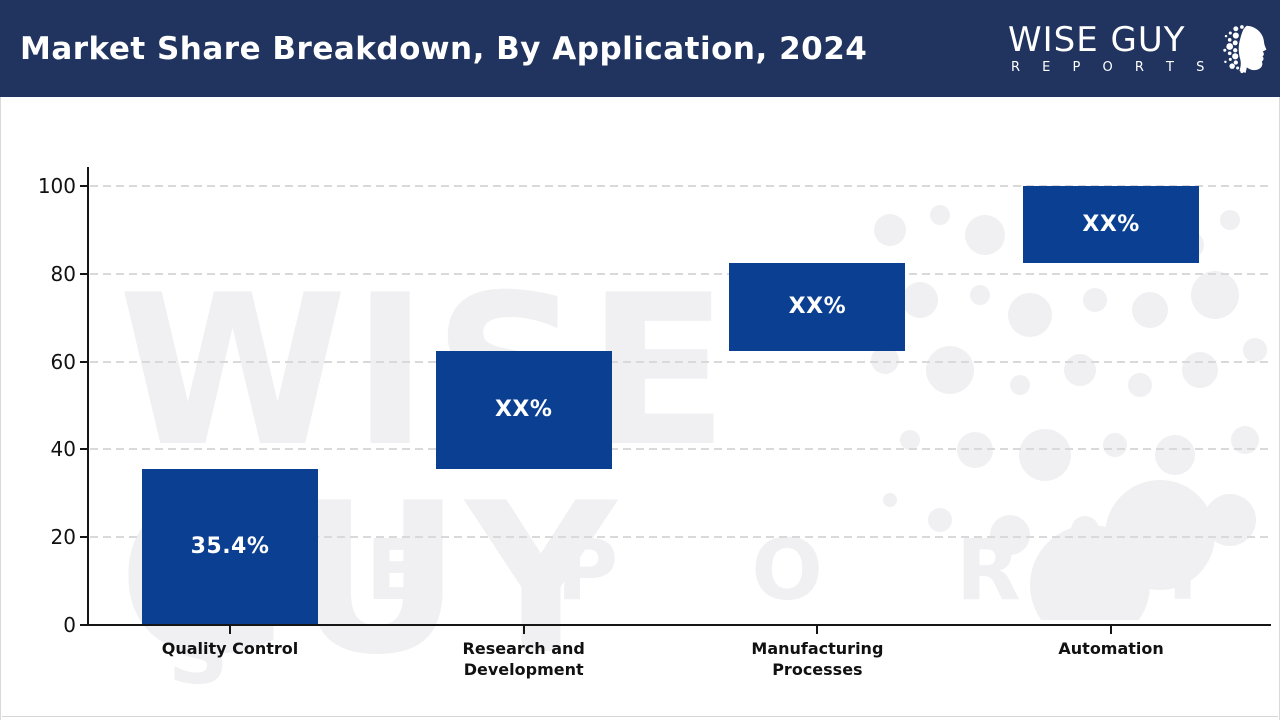 The image size is (1280, 720). I want to click on face-profile-icon, so click(1245, 49).